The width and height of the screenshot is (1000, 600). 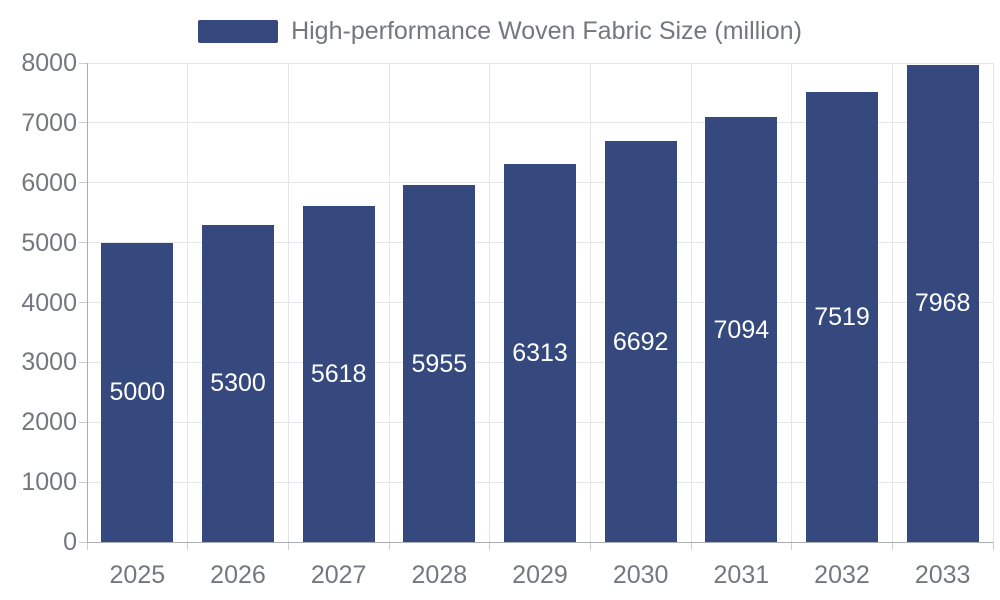 What do you see at coordinates (540, 575) in the screenshot?
I see `x-axis-tick-label: 2029` at bounding box center [540, 575].